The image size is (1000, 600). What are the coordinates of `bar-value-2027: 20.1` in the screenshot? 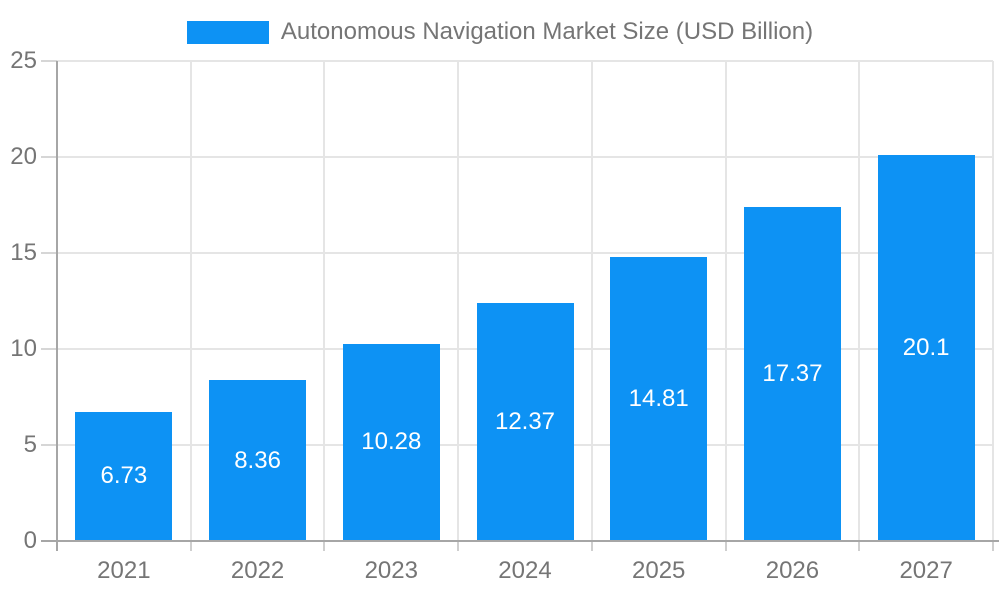 It's located at (926, 348).